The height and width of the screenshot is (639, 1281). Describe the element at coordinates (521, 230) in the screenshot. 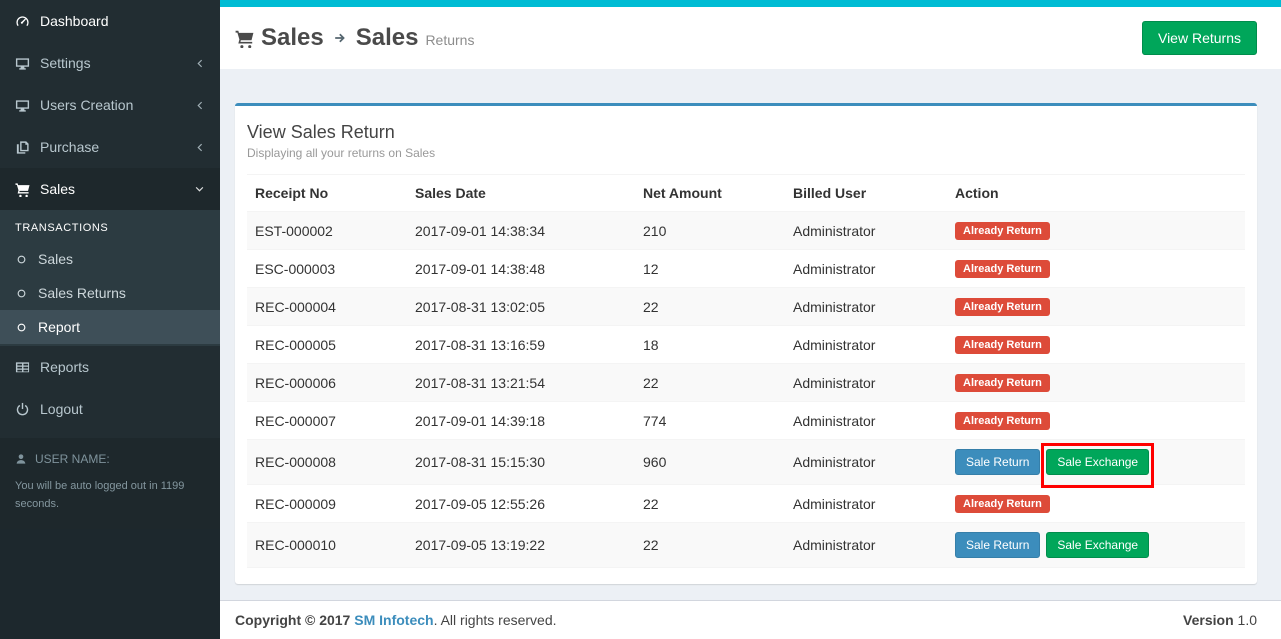

I see `cell-sales-date: 2017-09-01 14:38:34` at that location.